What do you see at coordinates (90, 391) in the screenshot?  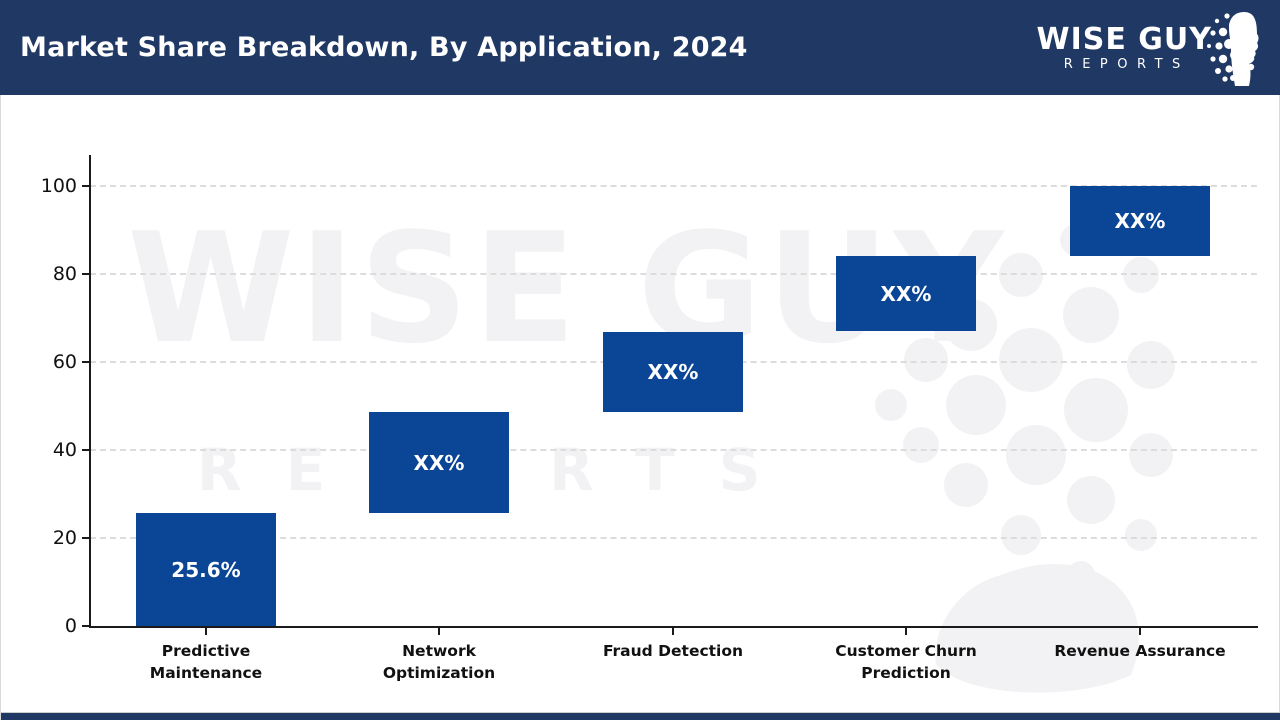 I see `y-axis-line` at bounding box center [90, 391].